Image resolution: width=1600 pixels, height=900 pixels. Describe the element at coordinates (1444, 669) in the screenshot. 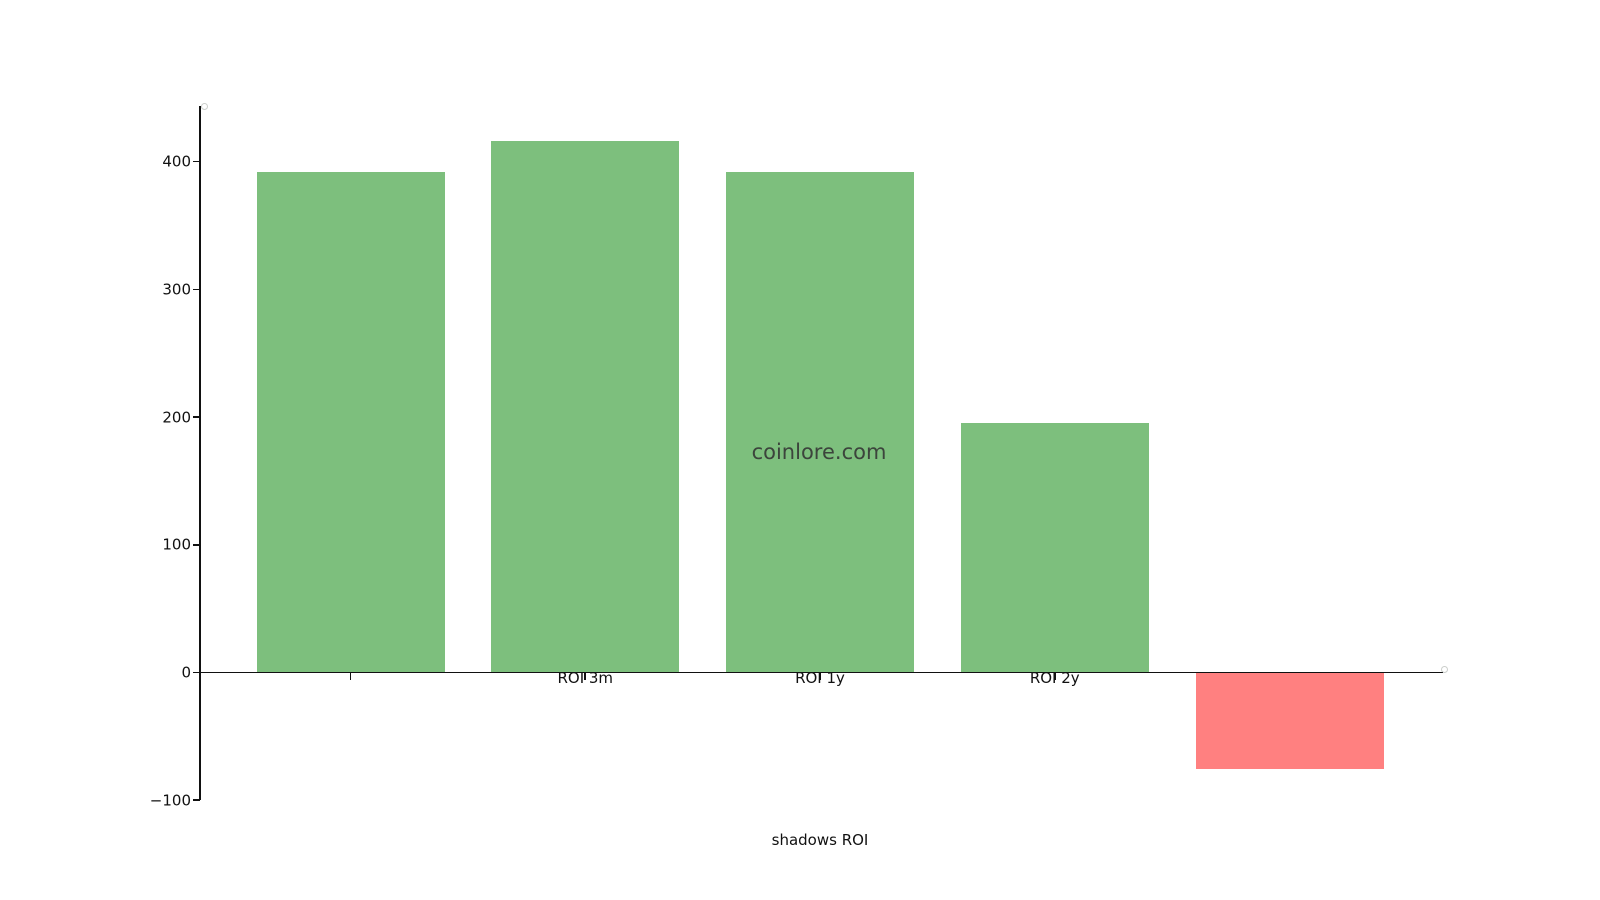

I see `axis-end-marker-right` at that location.